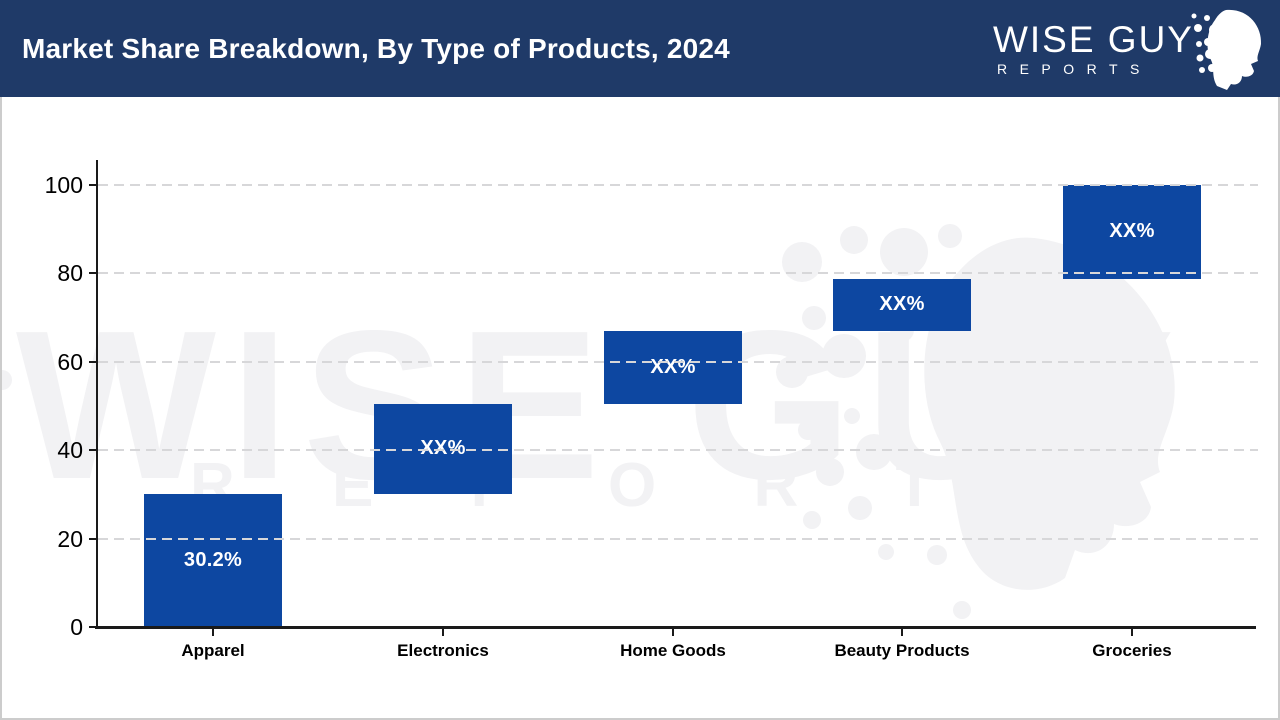 This screenshot has height=720, width=1280. What do you see at coordinates (902, 650) in the screenshot?
I see `x-category-label: Beauty Products` at bounding box center [902, 650].